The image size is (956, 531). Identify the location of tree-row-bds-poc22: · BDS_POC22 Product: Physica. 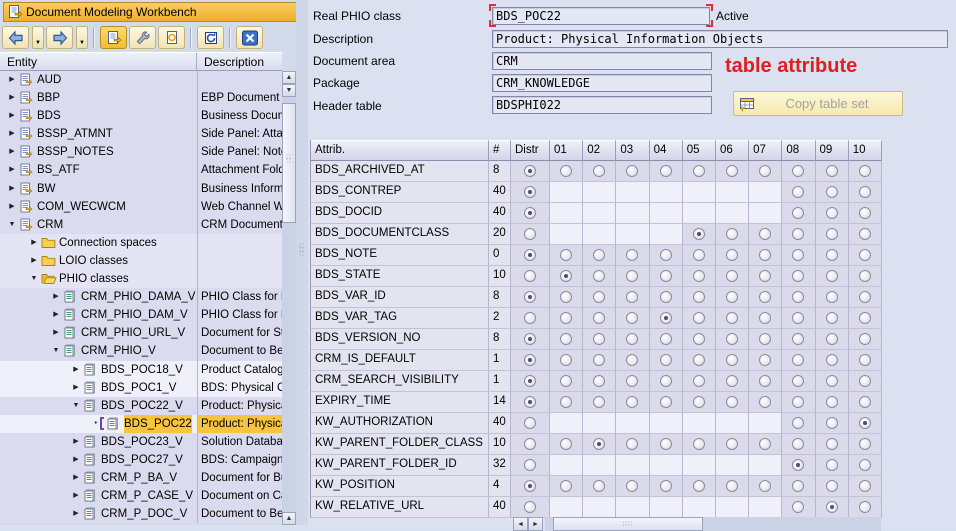
(141, 423).